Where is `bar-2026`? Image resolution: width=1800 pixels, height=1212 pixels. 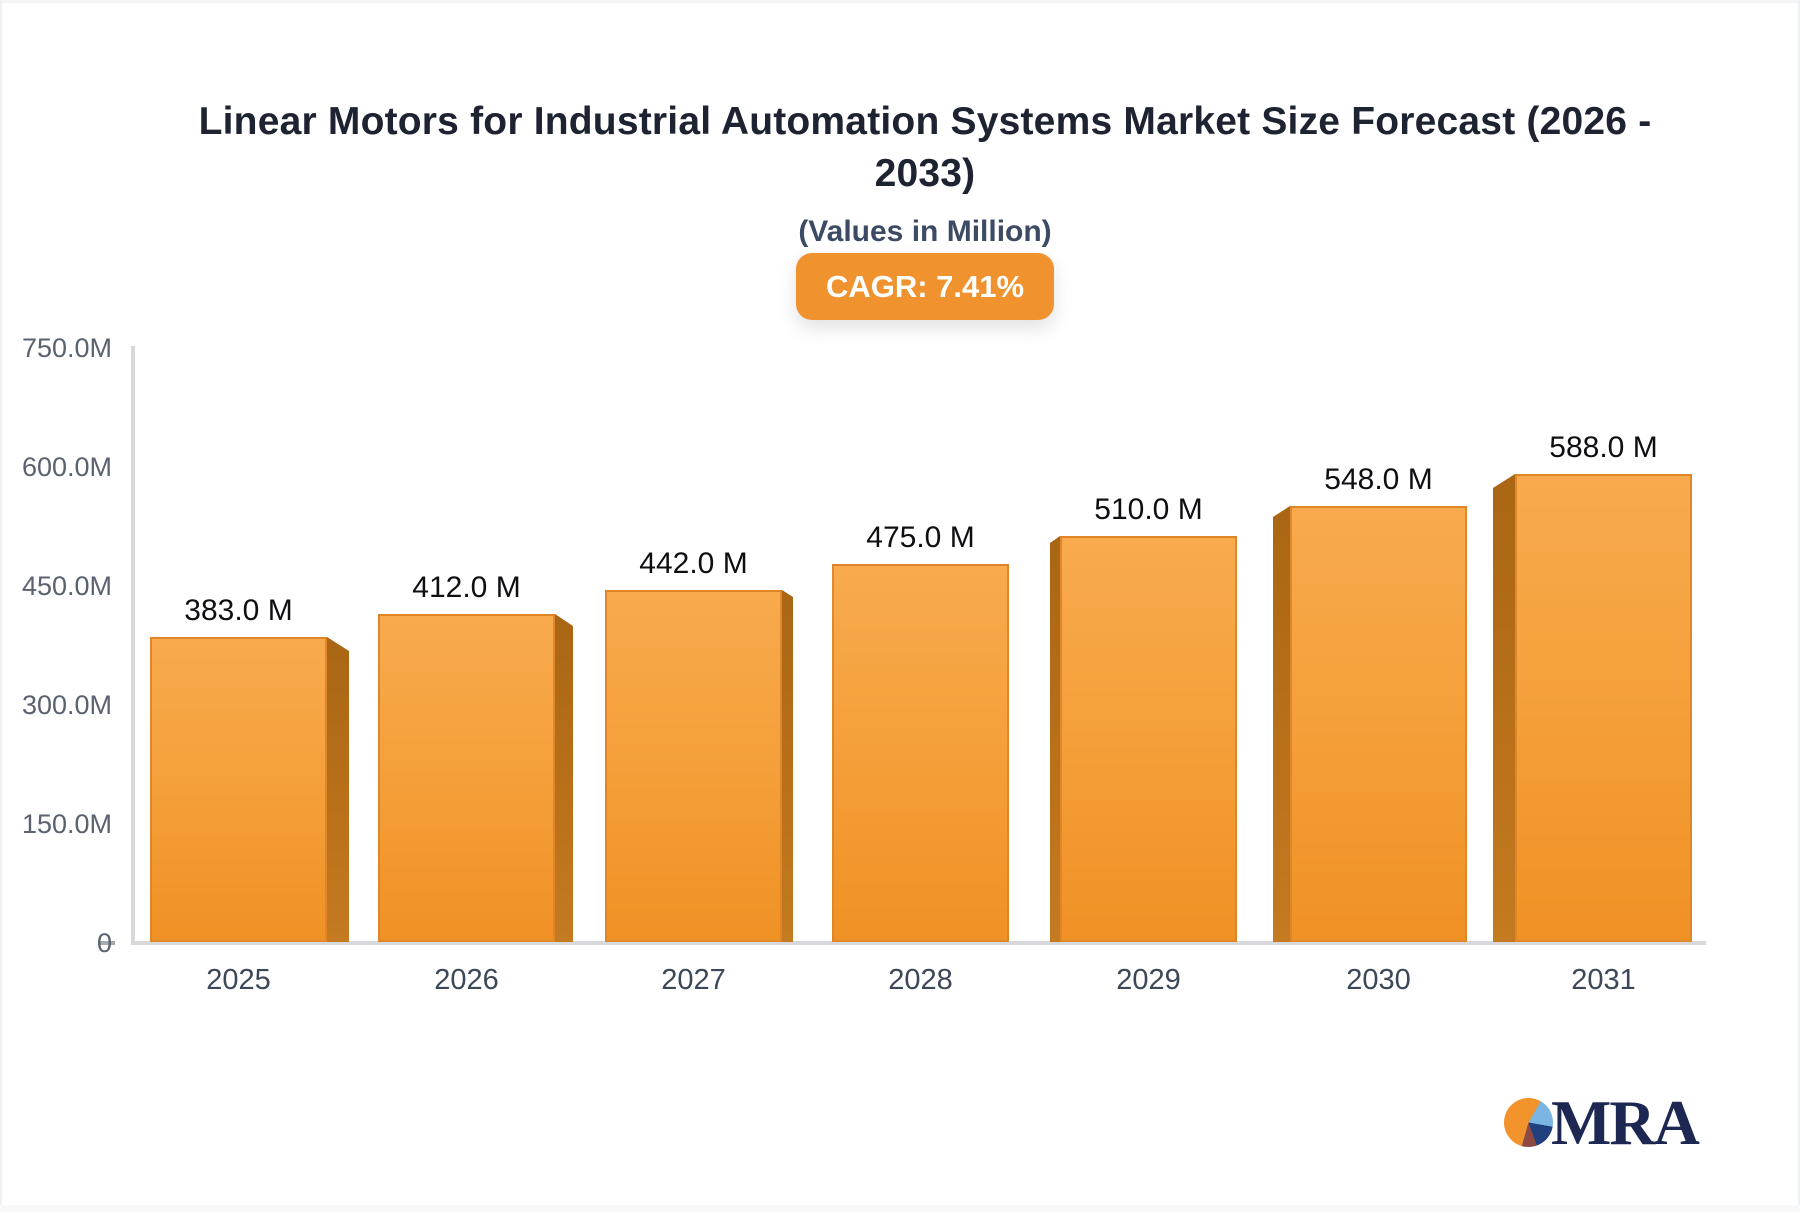
bar-2026 is located at coordinates (466, 778).